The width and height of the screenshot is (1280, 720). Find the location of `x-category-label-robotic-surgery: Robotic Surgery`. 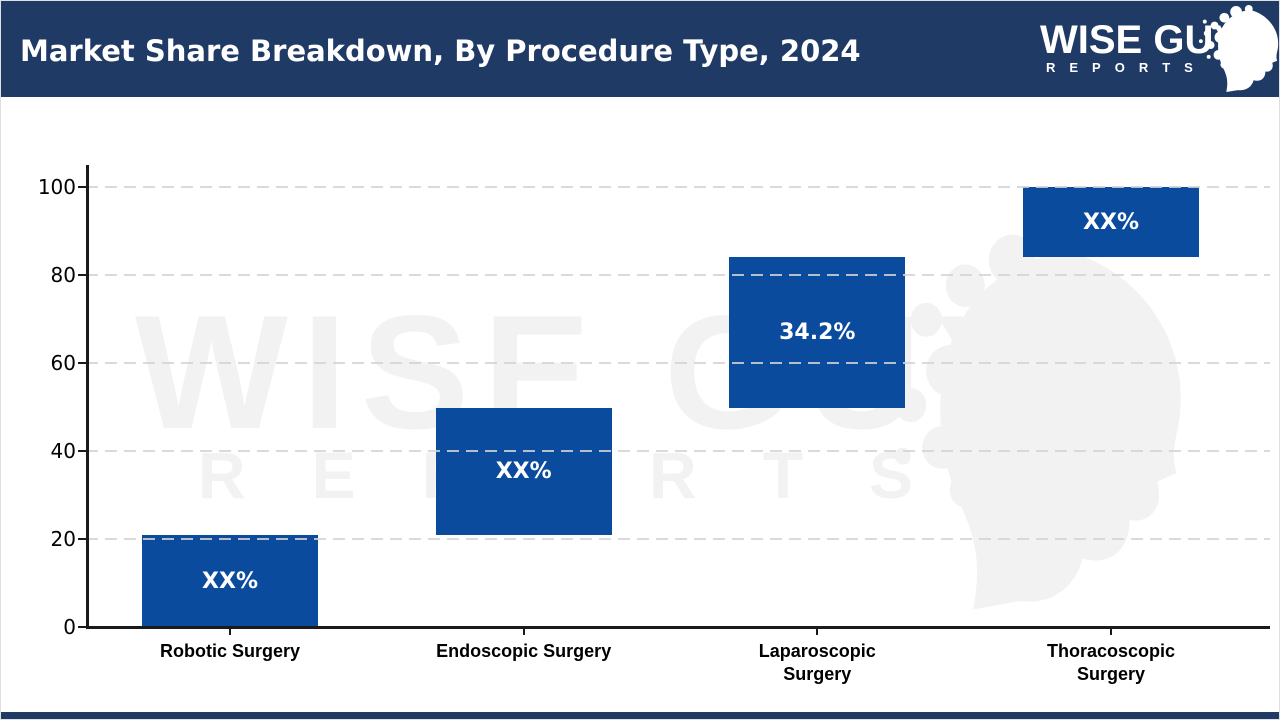

x-category-label-robotic-surgery: Robotic Surgery is located at coordinates (230, 651).